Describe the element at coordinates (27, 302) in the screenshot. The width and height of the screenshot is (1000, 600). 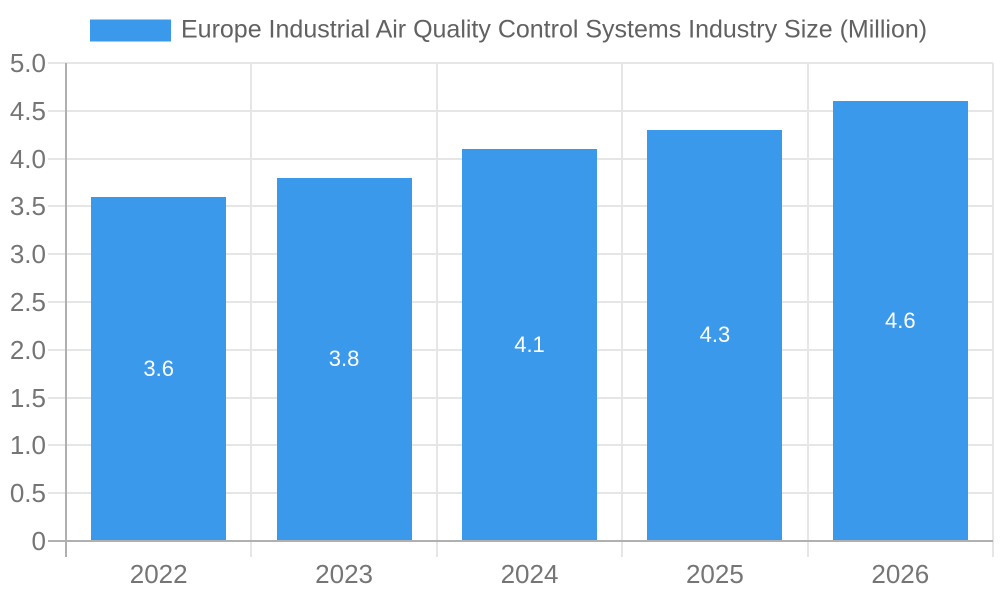
I see `y-axis-tick-label: 2.5` at that location.